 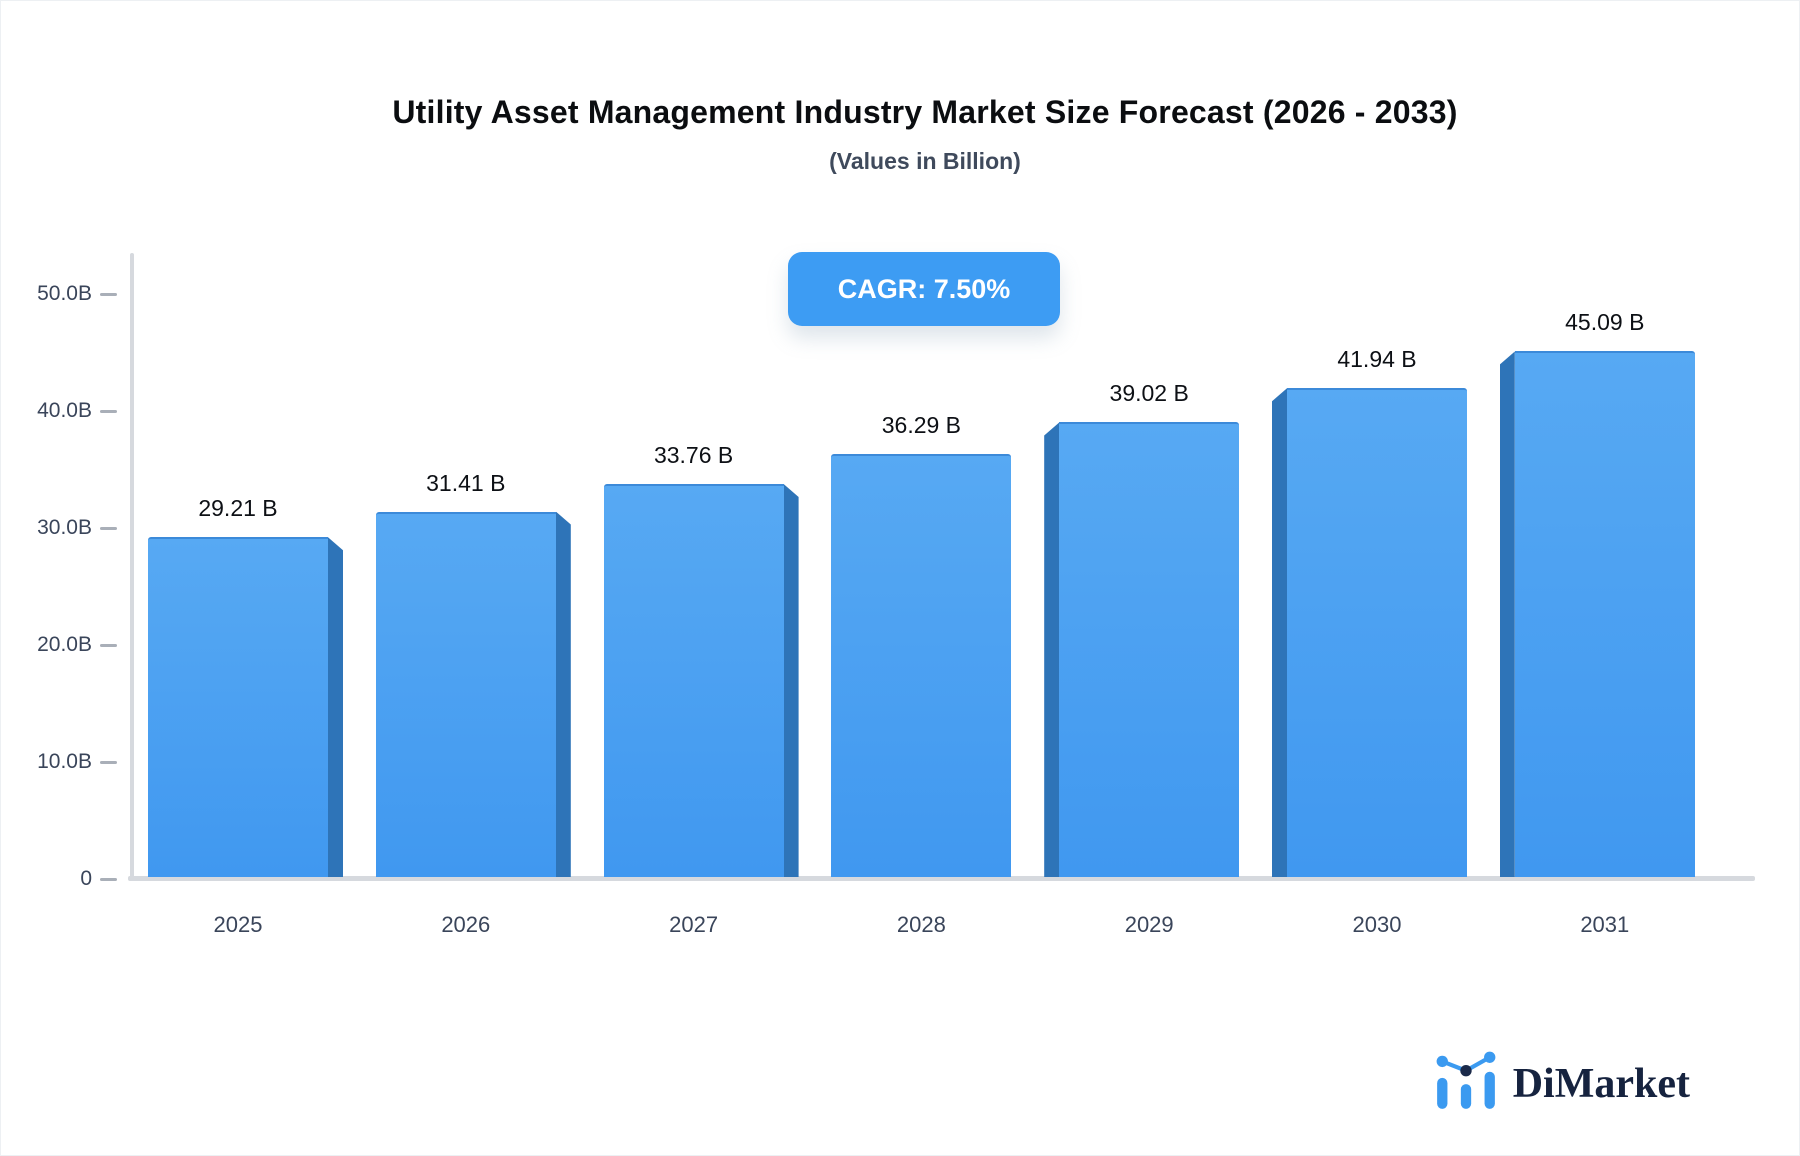 I want to click on x-axis-label: 2029, so click(x=1149, y=924).